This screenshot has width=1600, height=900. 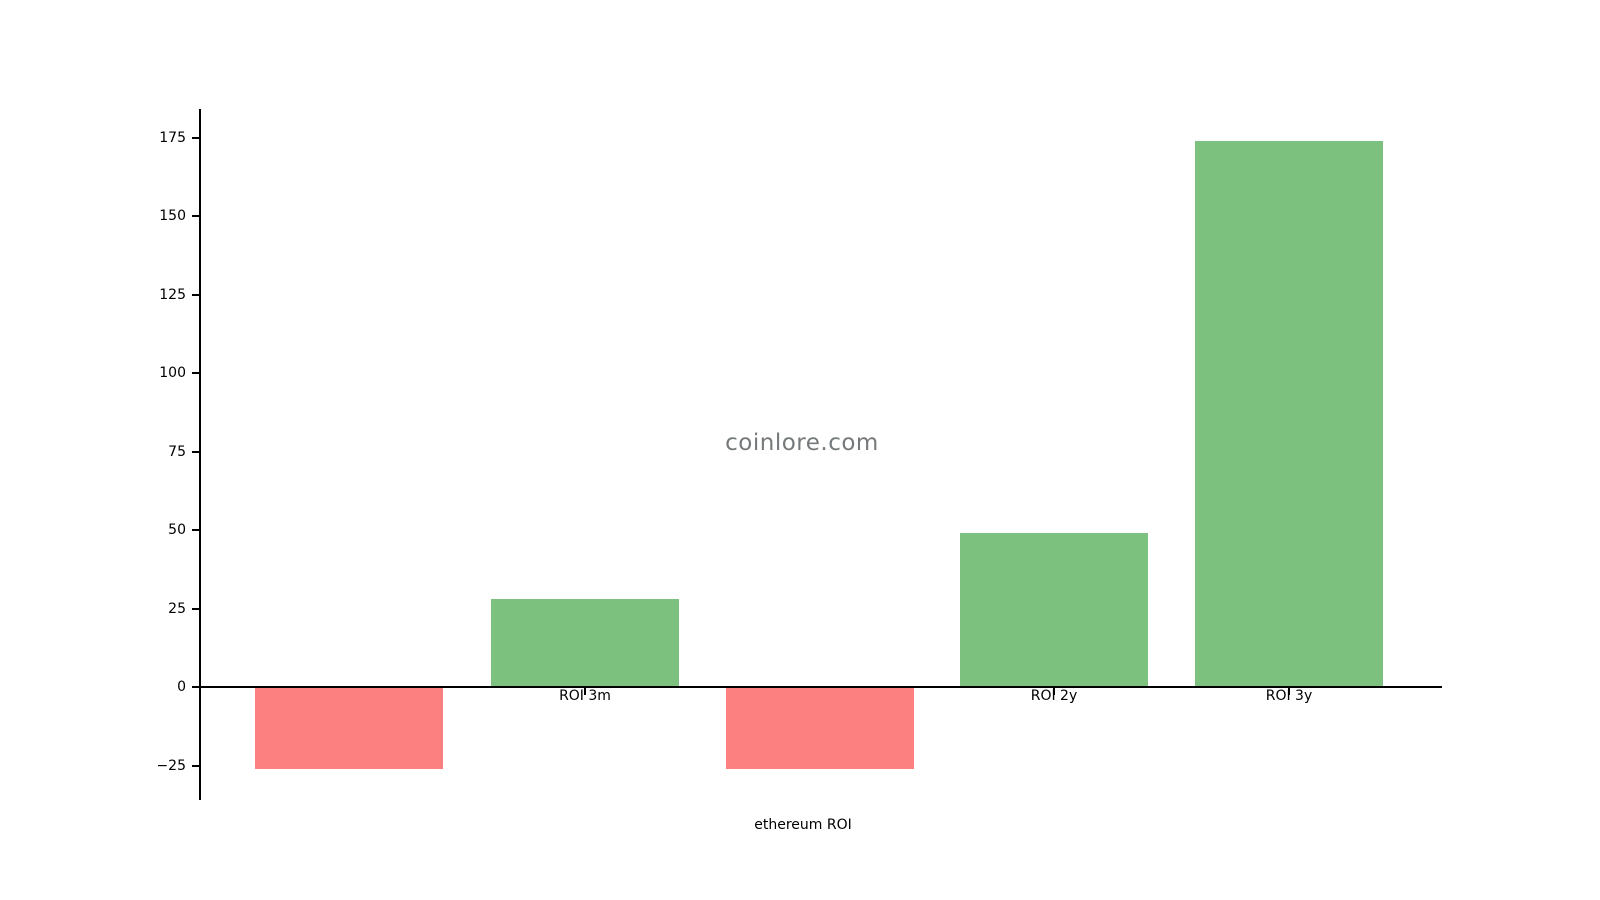 I want to click on y-tick-label: −25, so click(x=171, y=765).